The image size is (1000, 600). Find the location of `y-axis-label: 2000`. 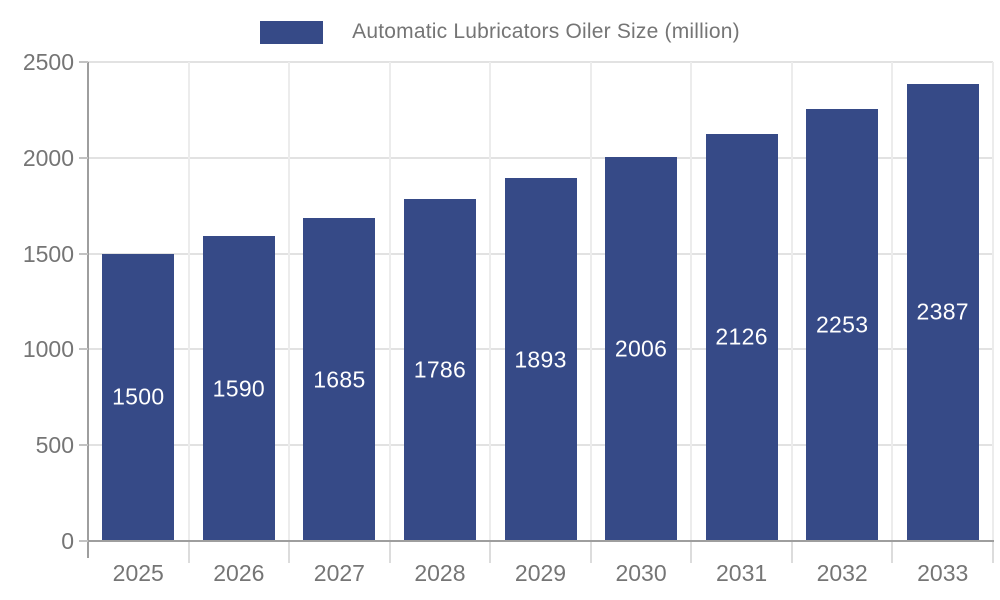

y-axis-label: 2000 is located at coordinates (48, 157).